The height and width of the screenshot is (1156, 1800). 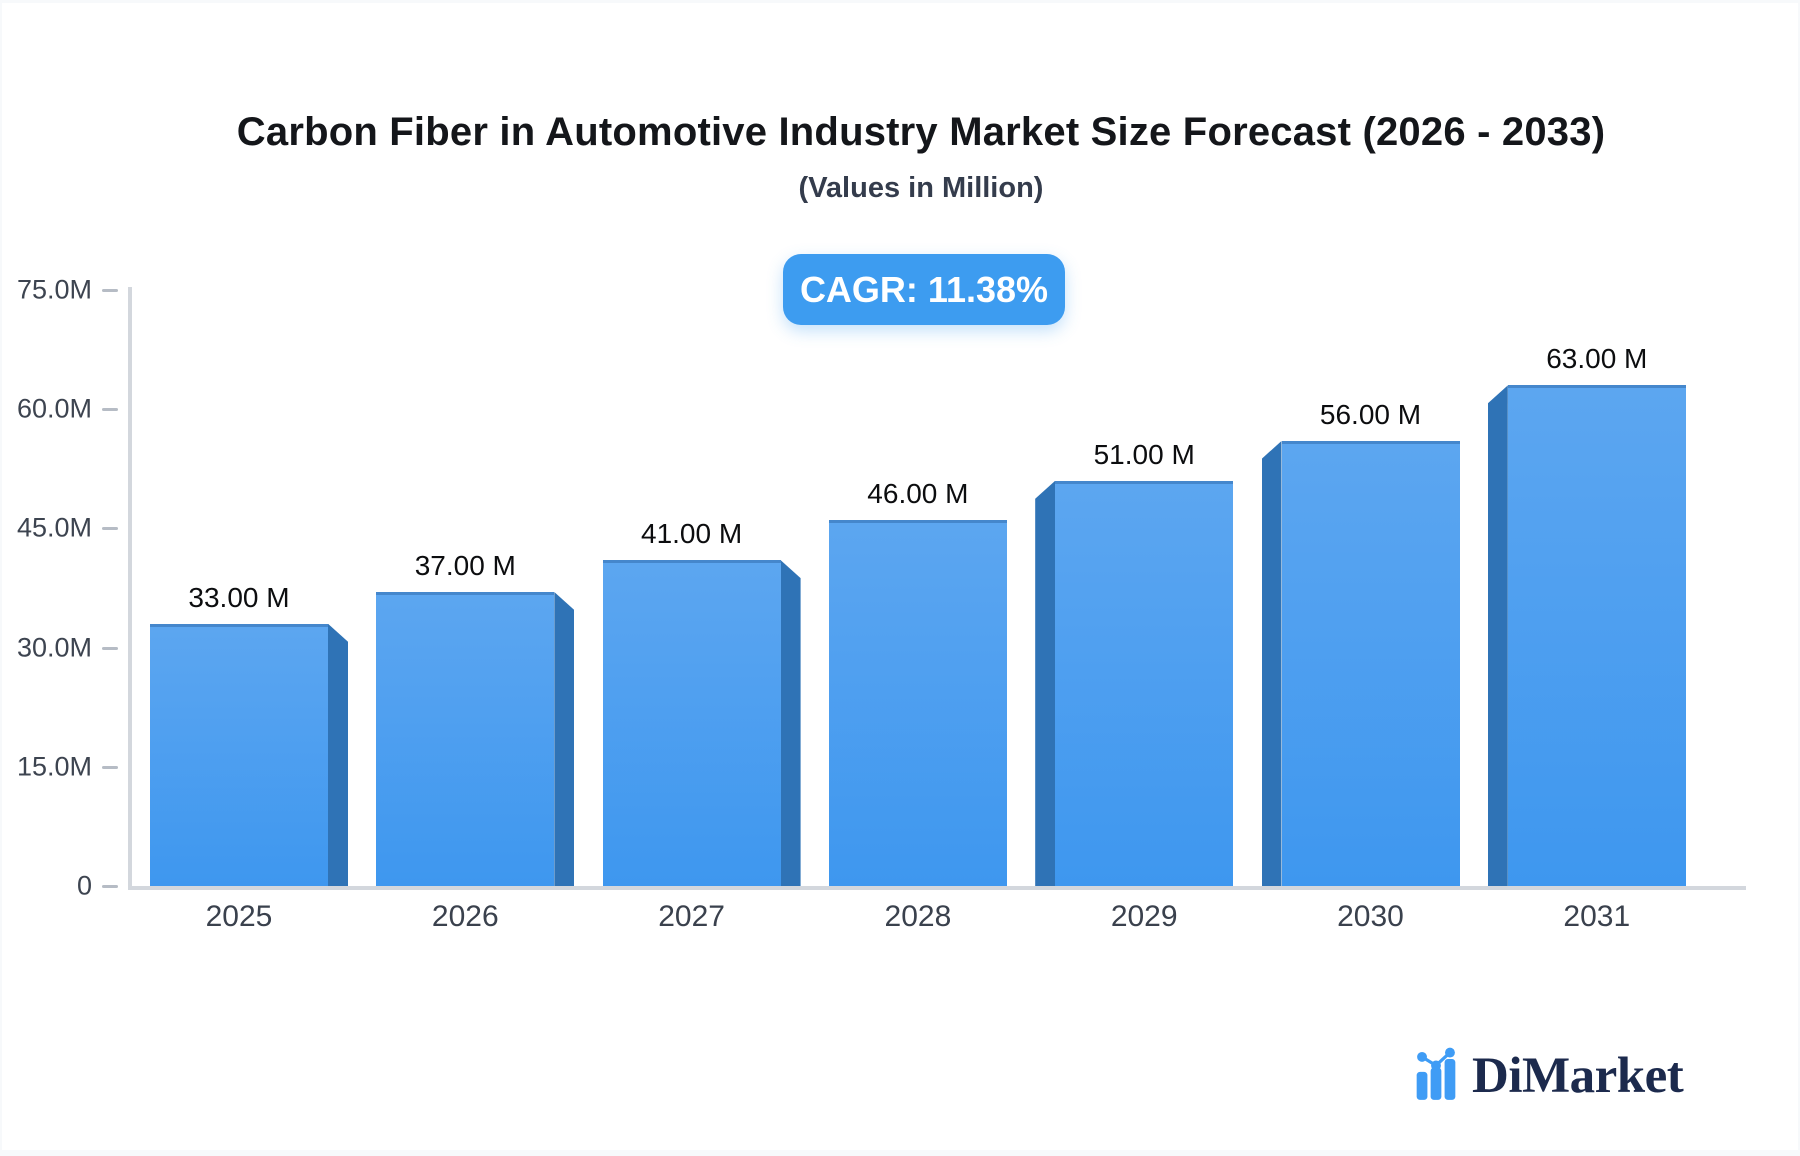 I want to click on x-axis-label: 2031, so click(x=1597, y=916).